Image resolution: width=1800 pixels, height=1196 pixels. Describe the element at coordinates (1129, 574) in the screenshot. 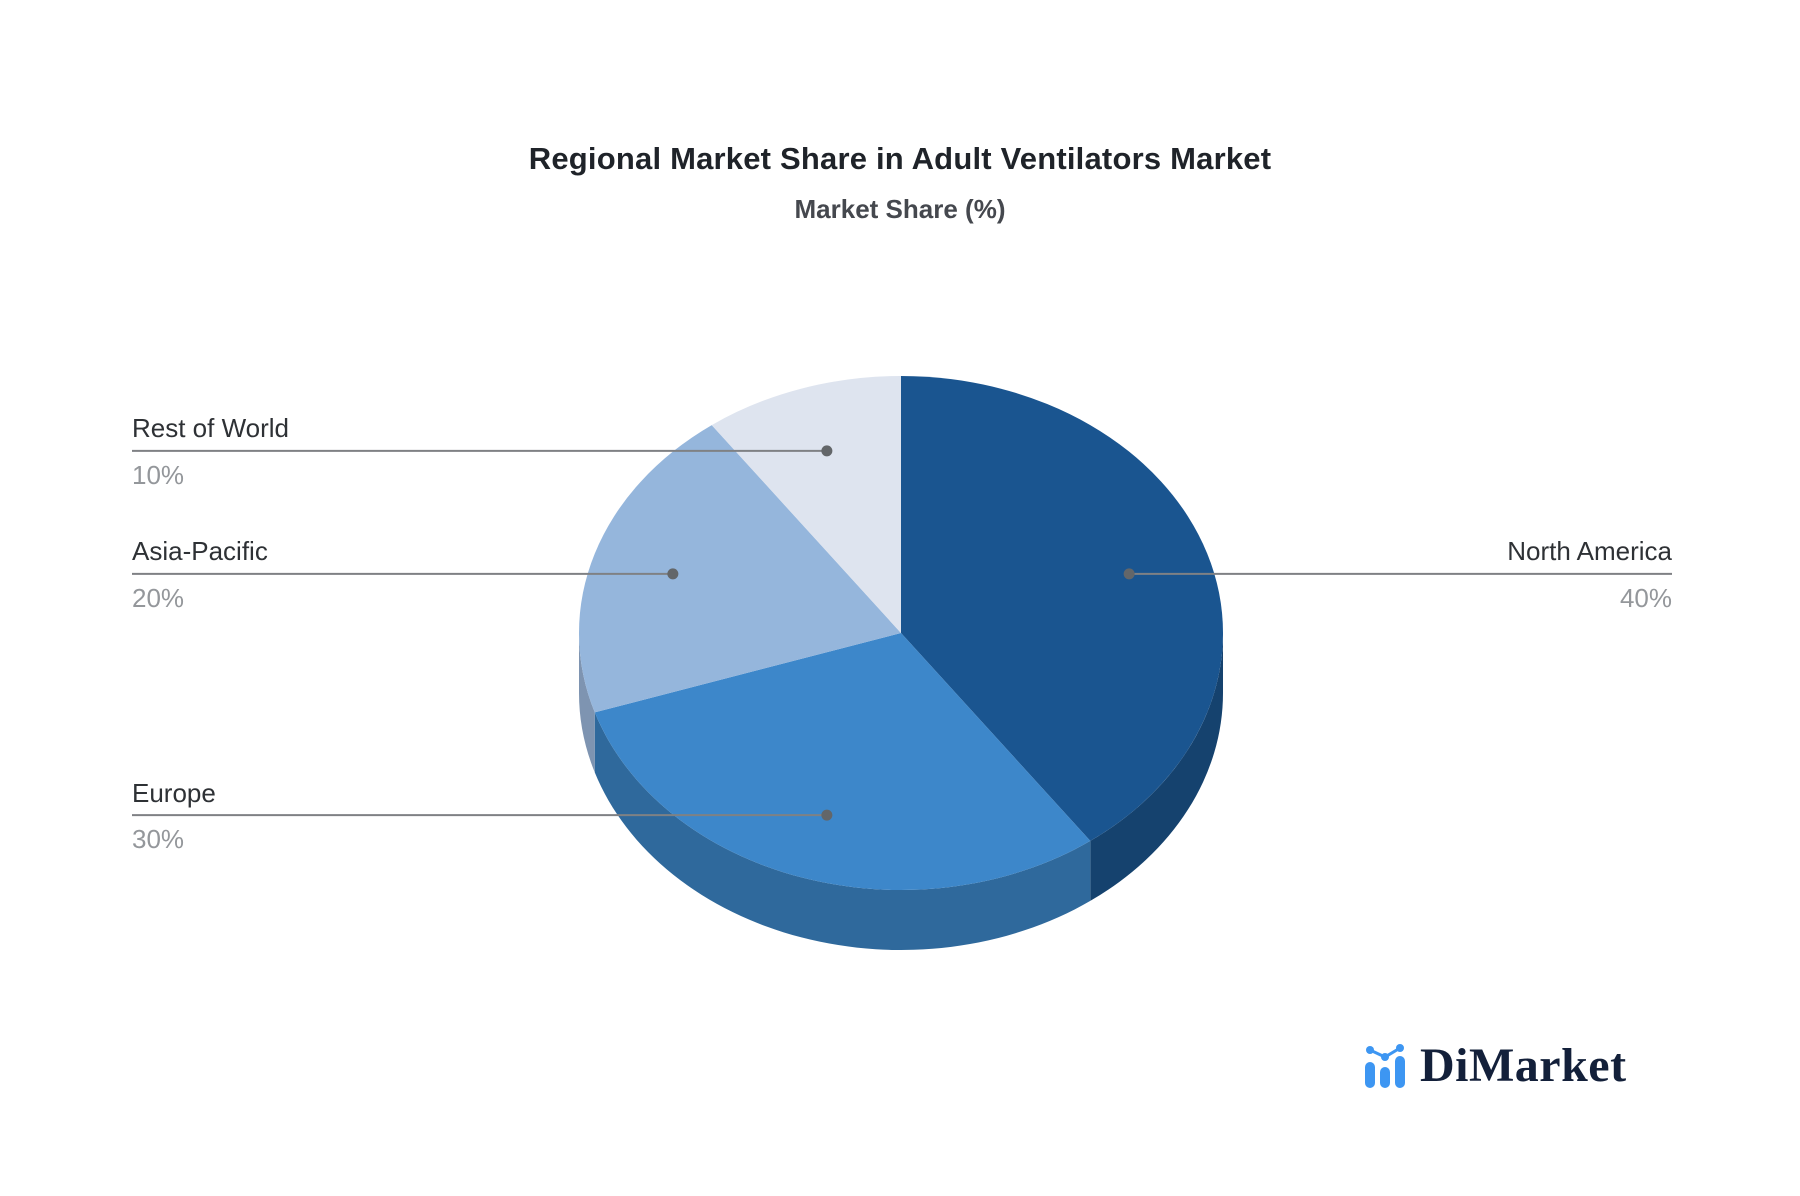

I see `leader-dot-north-america` at that location.